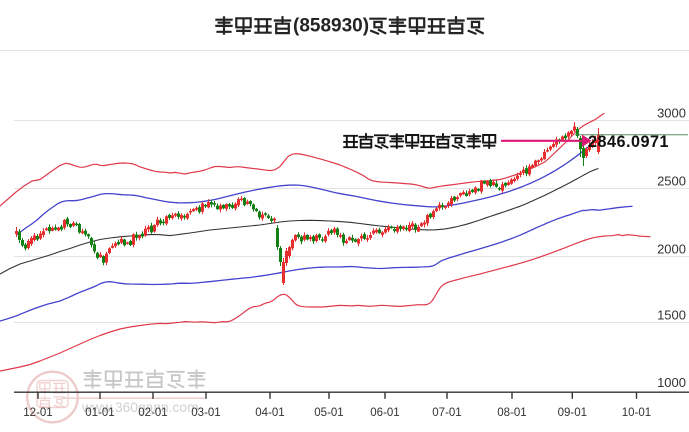  I want to click on svg-text: 08-01, so click(511, 413).